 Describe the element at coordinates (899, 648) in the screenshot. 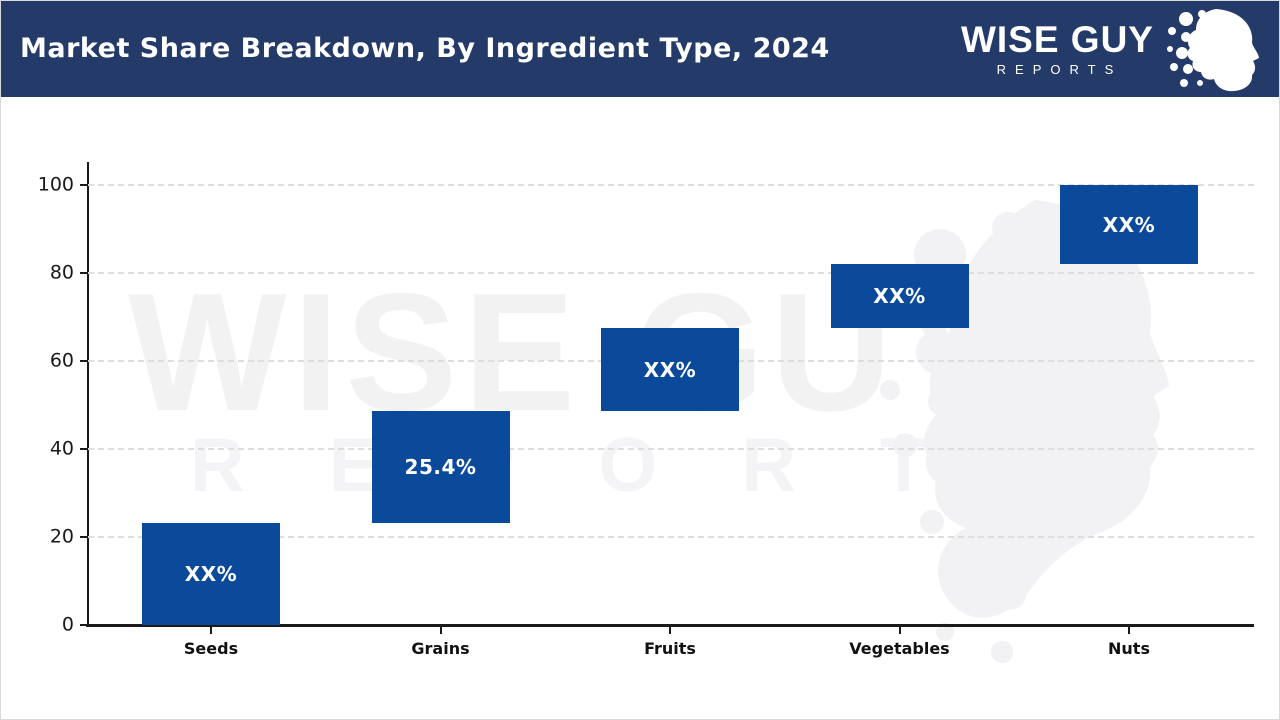

I see `x-tick-label-vegetables: Vegetables` at that location.